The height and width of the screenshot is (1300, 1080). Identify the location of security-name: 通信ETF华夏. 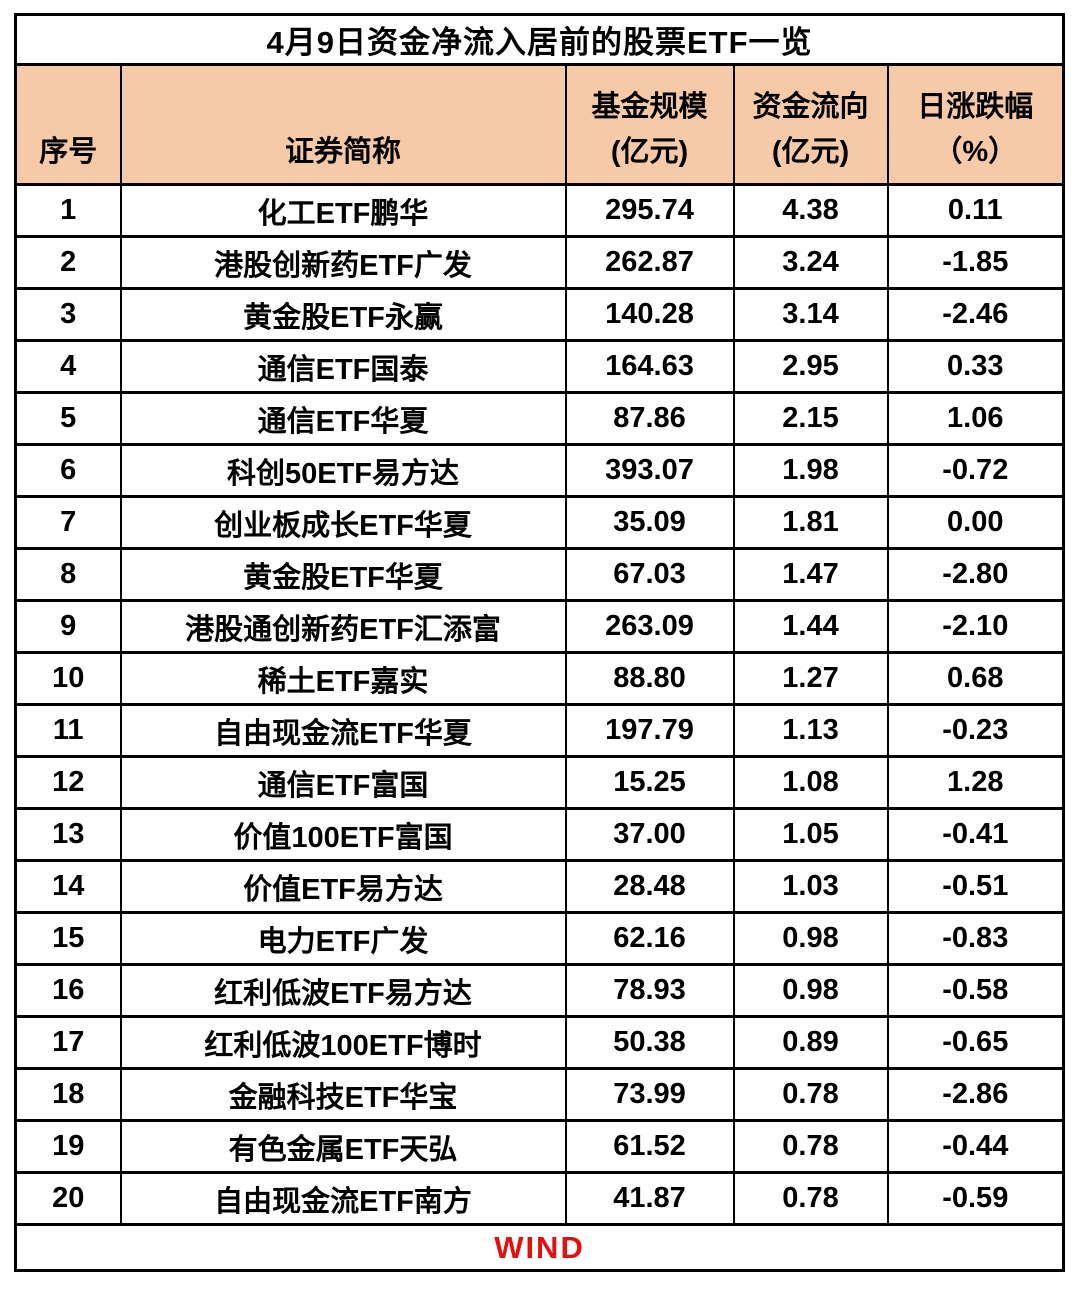
(343, 418).